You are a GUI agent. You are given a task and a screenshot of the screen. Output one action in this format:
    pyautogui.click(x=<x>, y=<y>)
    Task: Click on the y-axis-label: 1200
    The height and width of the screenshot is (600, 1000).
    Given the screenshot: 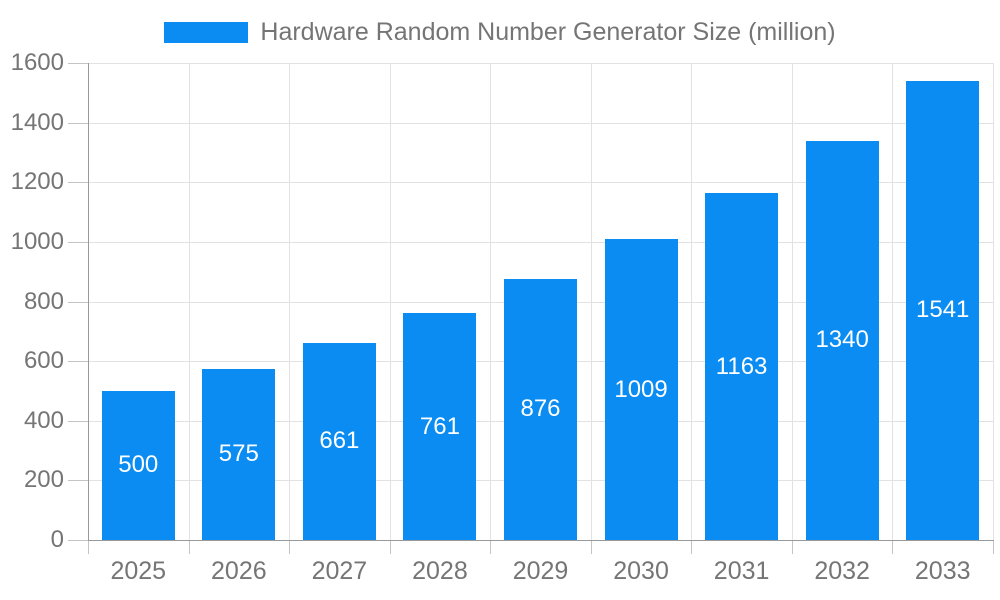 What is the action you would take?
    pyautogui.click(x=37, y=182)
    